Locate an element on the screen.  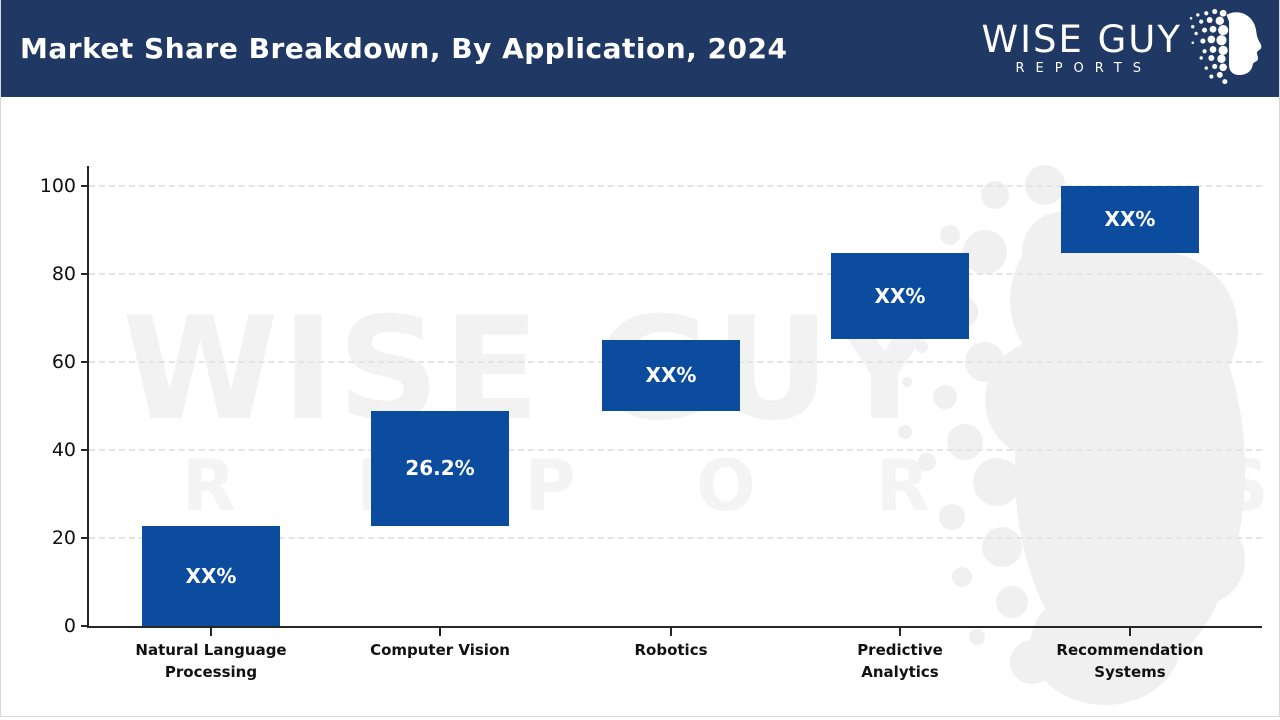
dotted-head-profile-icon is located at coordinates (1224, 49).